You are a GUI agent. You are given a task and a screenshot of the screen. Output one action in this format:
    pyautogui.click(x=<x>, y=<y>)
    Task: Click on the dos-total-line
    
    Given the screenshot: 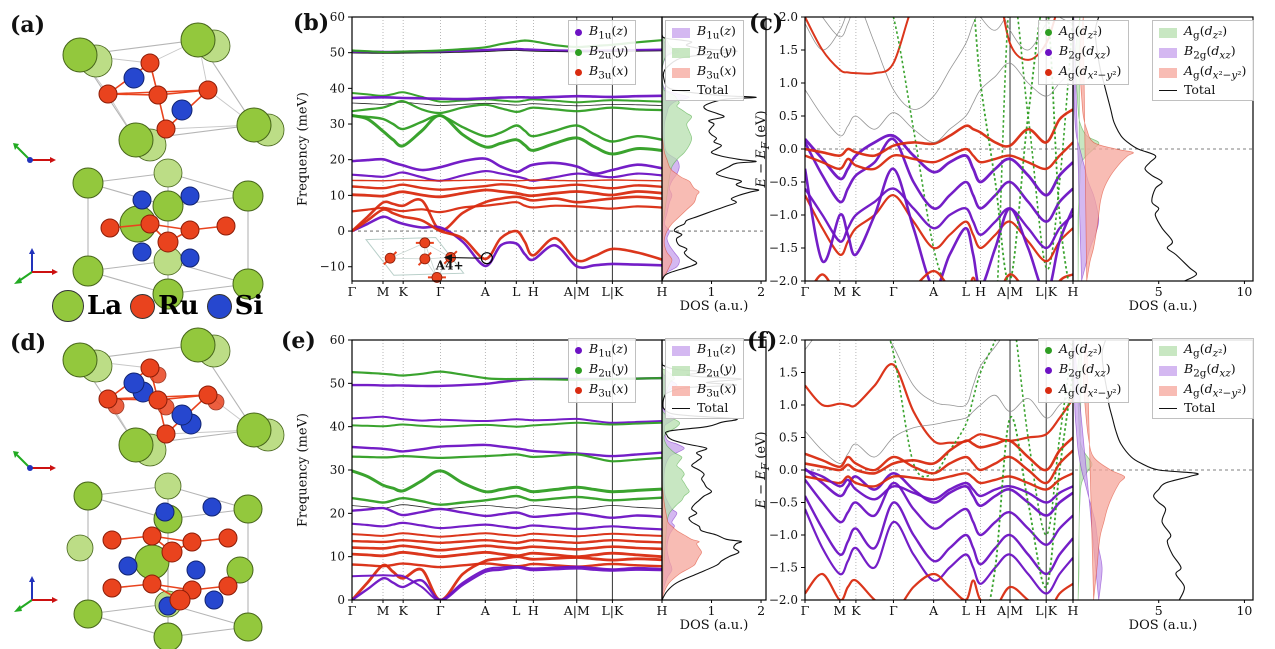 What is the action you would take?
    pyautogui.click(x=1150, y=470)
    